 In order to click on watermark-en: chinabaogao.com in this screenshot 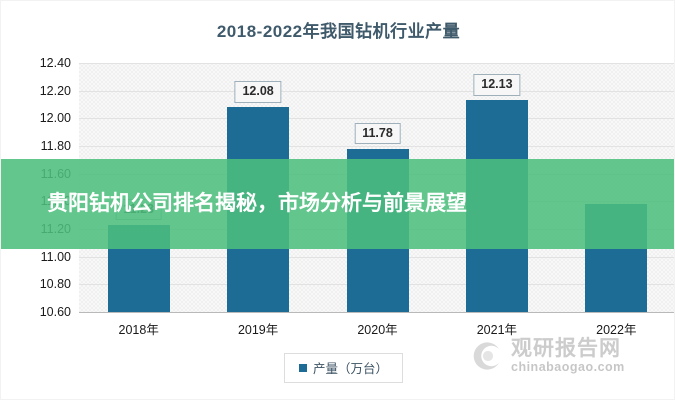, I will do `click(568, 367)`.